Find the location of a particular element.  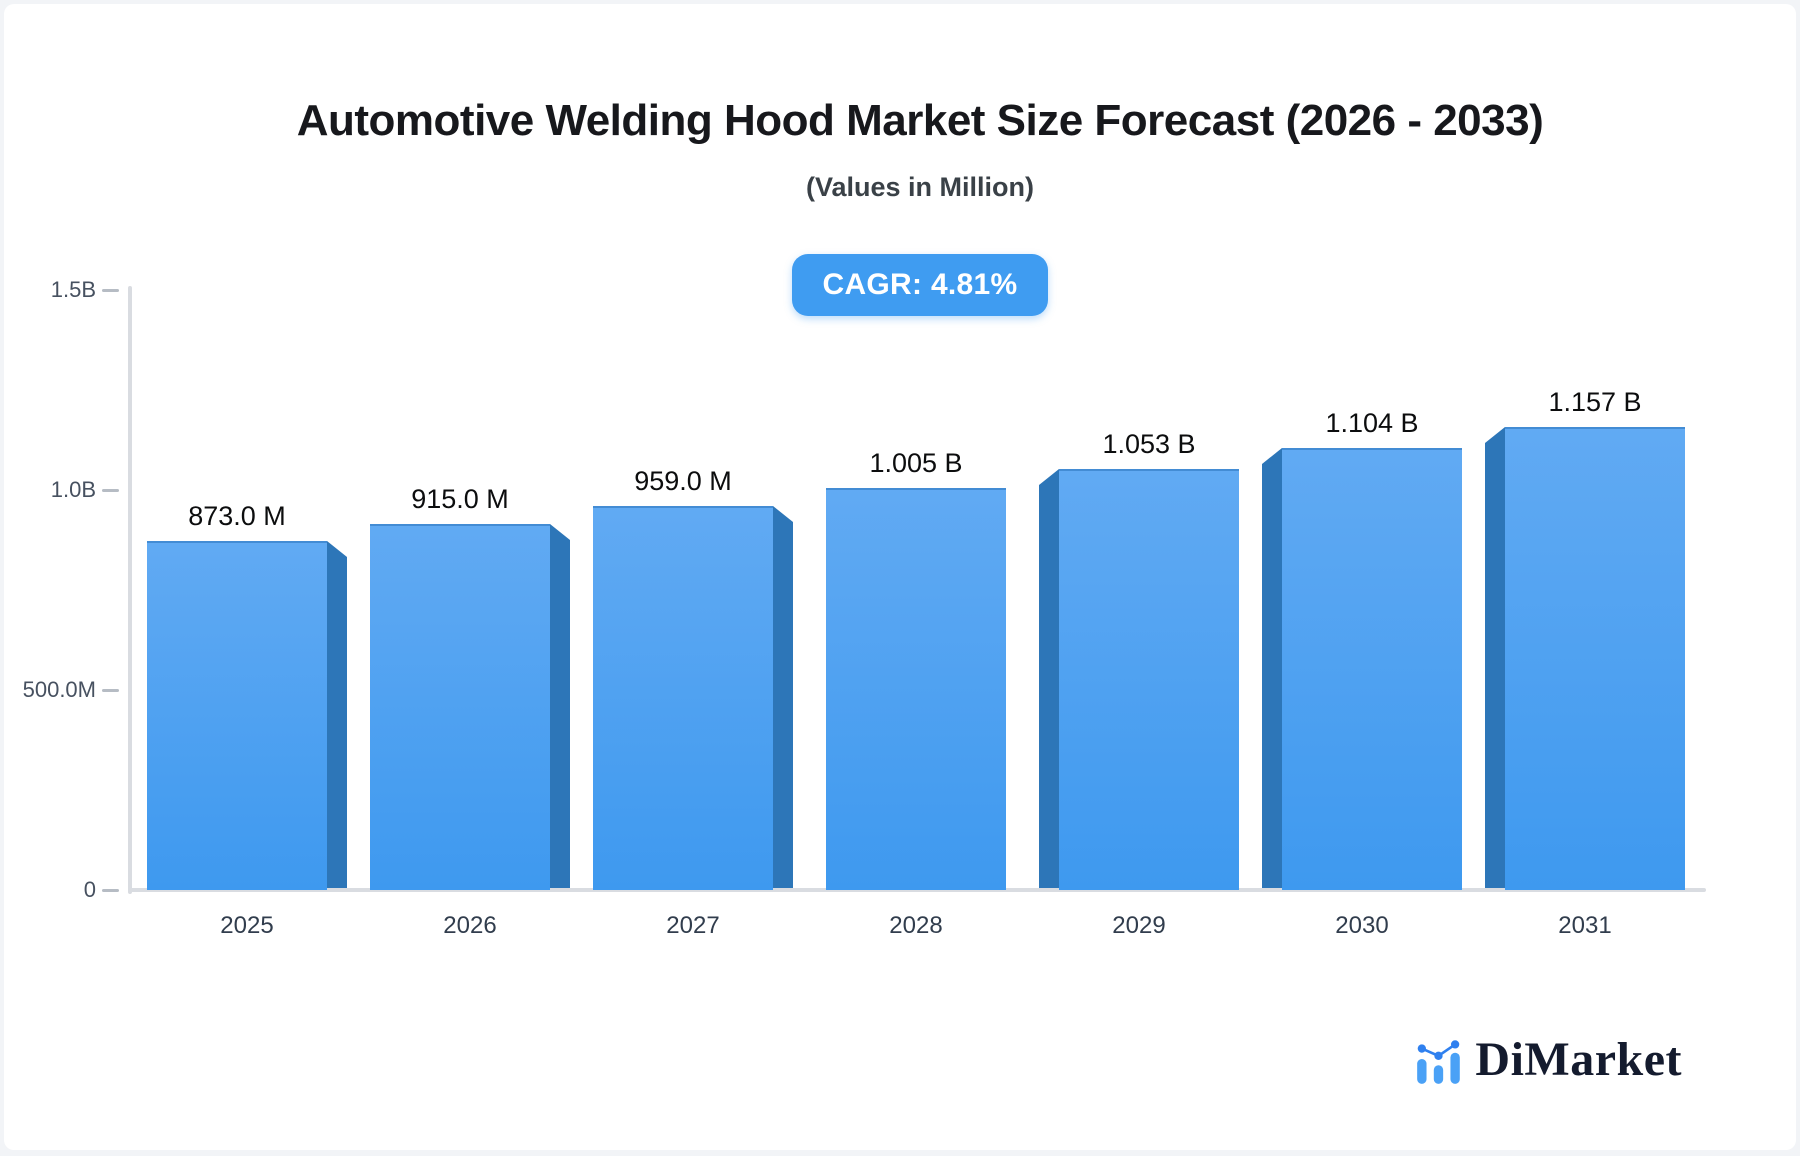

bar-value-label: 1.104 B is located at coordinates (1372, 423).